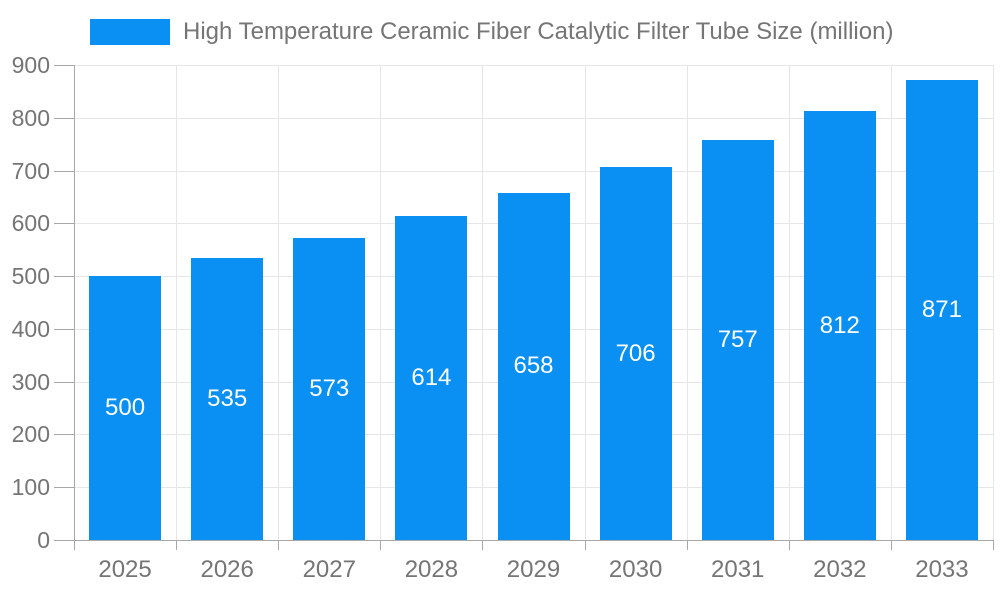 Image resolution: width=1000 pixels, height=600 pixels. I want to click on bar-value-label: 706, so click(635, 353).